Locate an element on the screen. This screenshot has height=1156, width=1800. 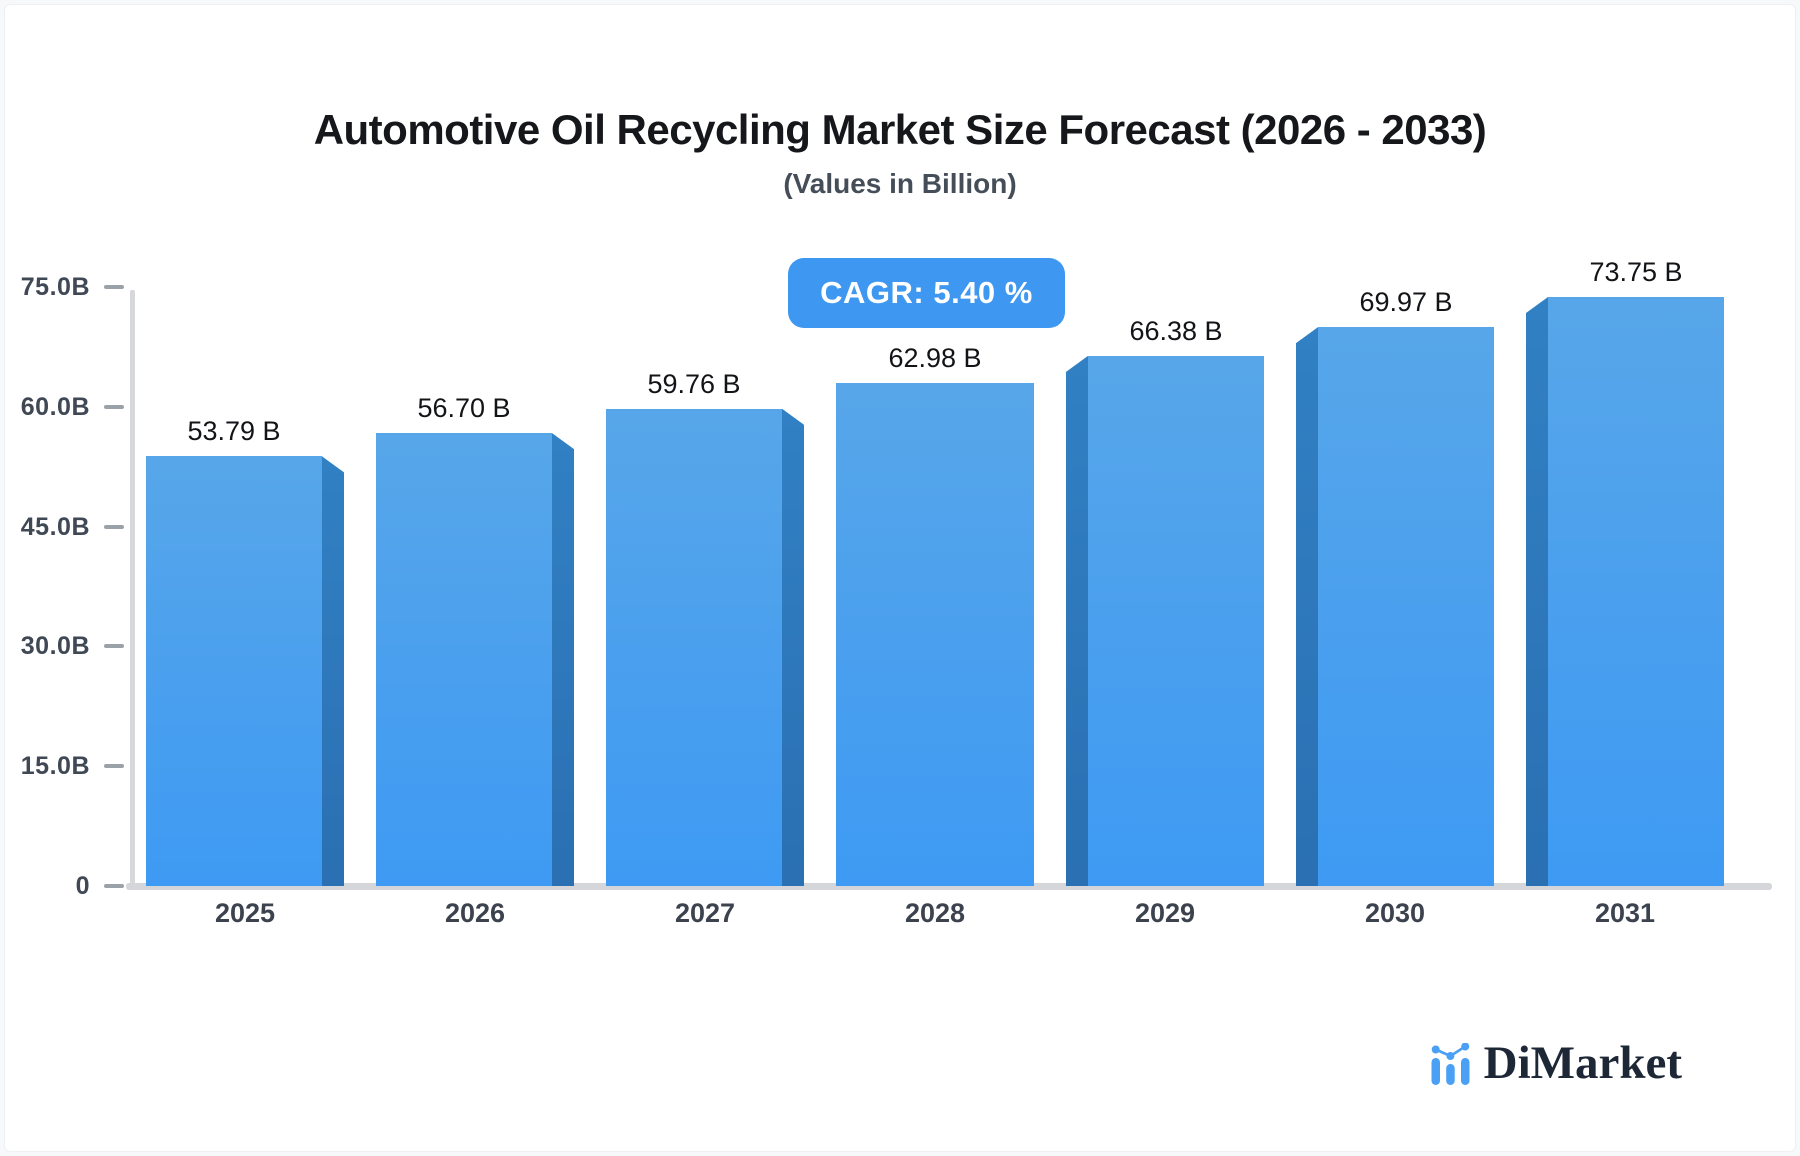
x-axis-label-2031: 2031 is located at coordinates (1625, 913).